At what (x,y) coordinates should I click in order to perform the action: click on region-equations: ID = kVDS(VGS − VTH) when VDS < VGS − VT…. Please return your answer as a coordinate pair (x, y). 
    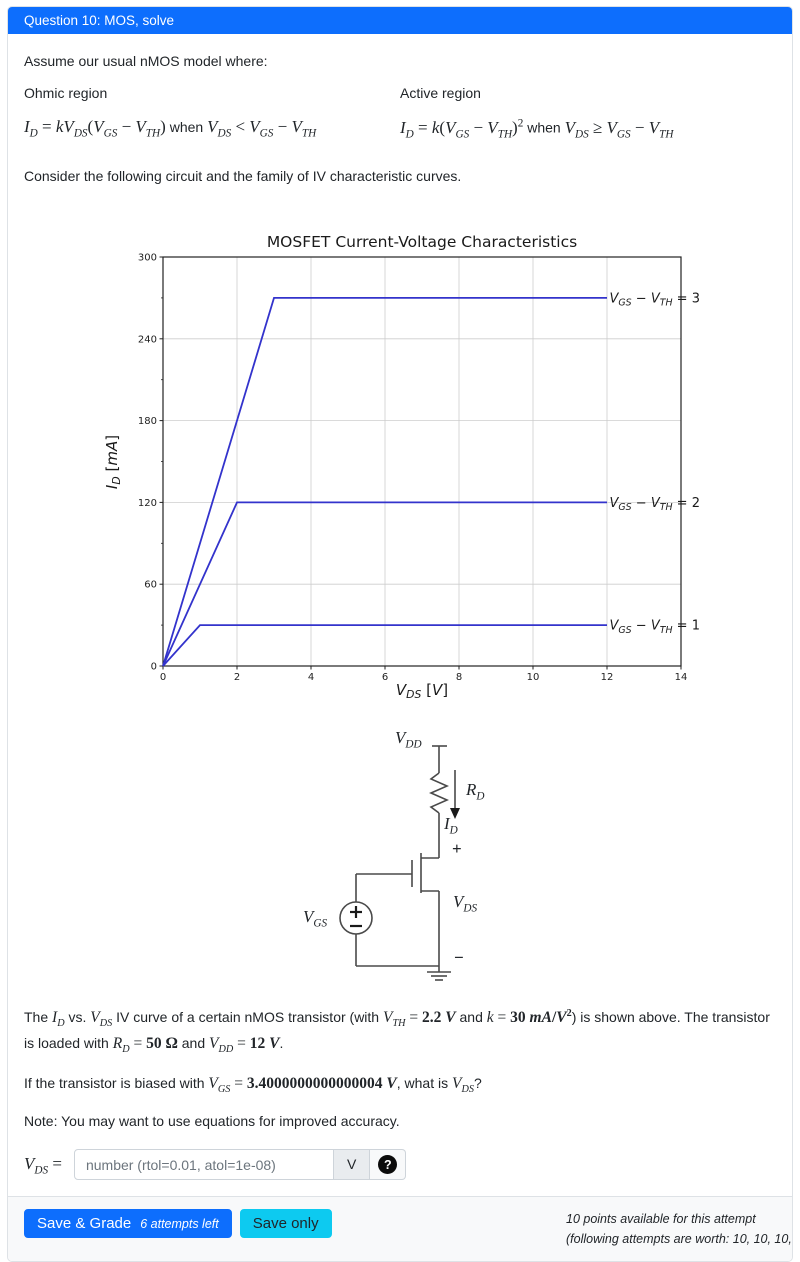
    Looking at the image, I should click on (400, 128).